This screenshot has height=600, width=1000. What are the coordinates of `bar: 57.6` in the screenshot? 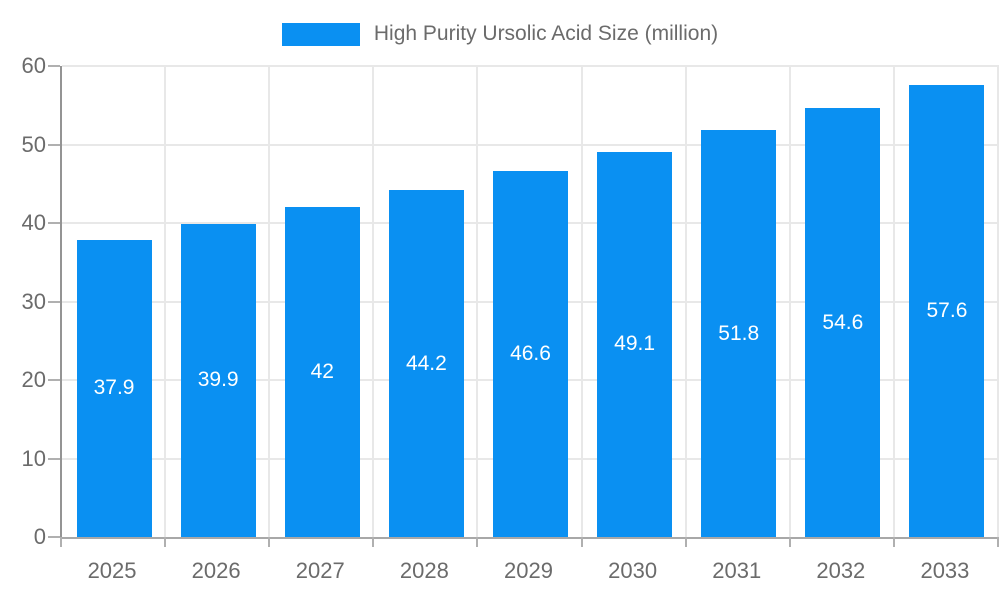 It's located at (947, 310).